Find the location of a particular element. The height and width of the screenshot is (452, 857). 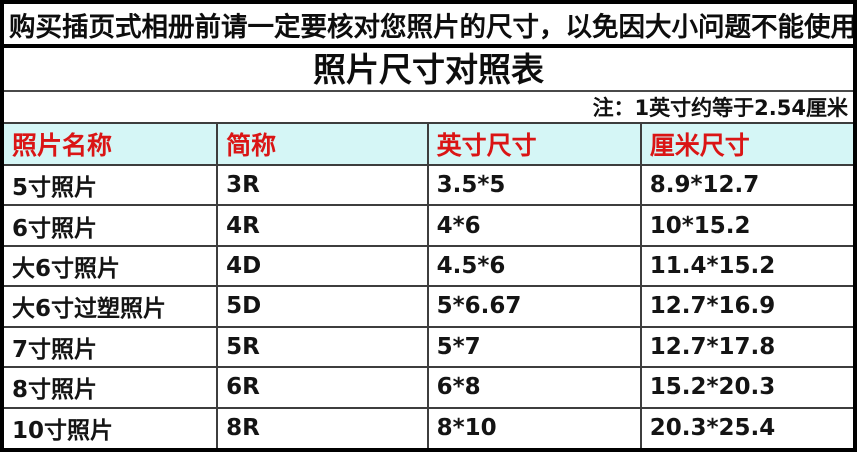

warning-banner-text: 购买插页式相册前请一定要核对您照片的尺寸，以免因大小问题不能使用！ is located at coordinates (433, 27).